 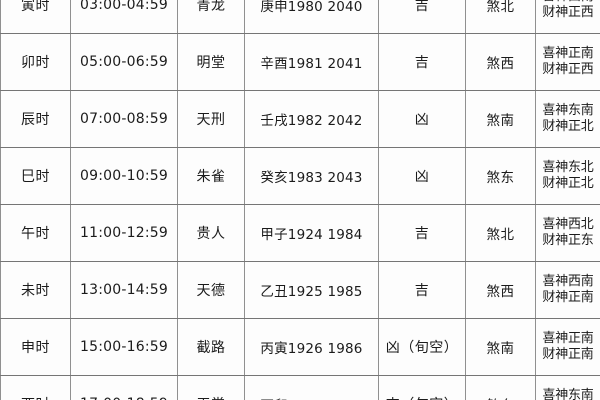 What do you see at coordinates (211, 119) in the screenshot?
I see `cell-god: 天刑` at bounding box center [211, 119].